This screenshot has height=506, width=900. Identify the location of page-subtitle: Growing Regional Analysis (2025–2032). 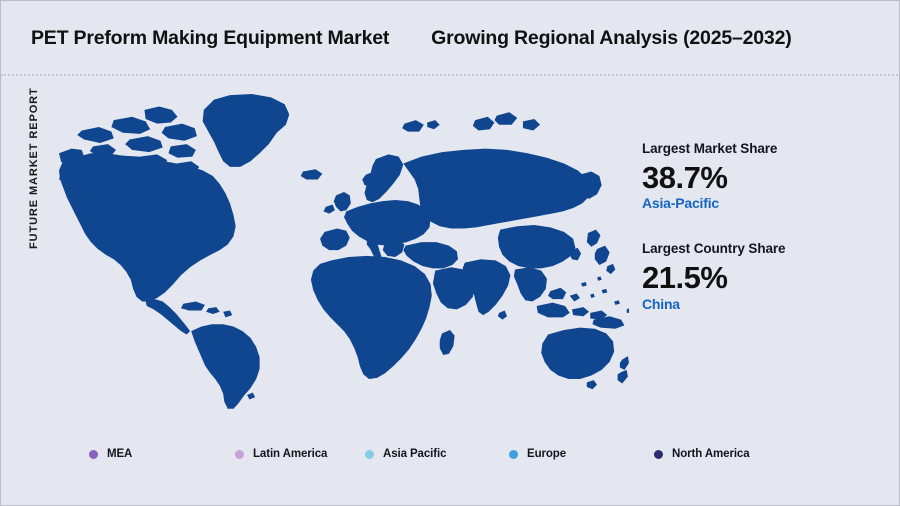
(611, 37).